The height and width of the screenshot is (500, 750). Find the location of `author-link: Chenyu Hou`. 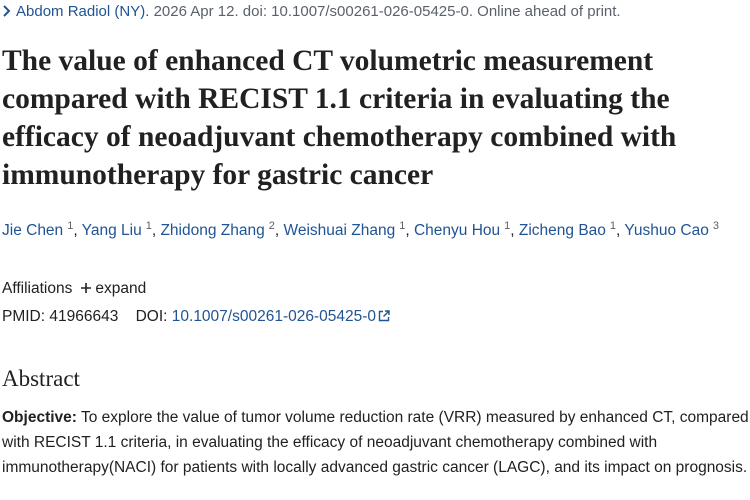

author-link: Chenyu Hou is located at coordinates (457, 230).